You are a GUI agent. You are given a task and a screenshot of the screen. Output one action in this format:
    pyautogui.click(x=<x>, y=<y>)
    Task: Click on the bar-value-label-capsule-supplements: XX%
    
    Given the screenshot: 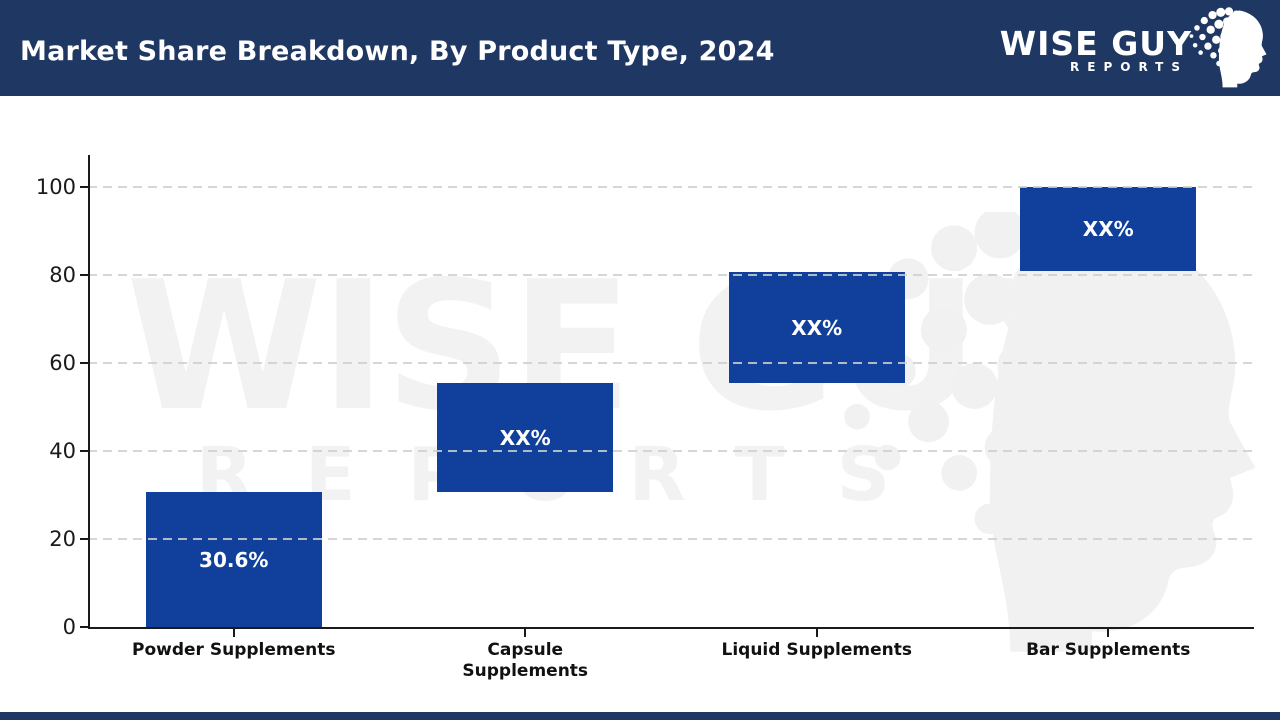 What is the action you would take?
    pyautogui.click(x=525, y=437)
    